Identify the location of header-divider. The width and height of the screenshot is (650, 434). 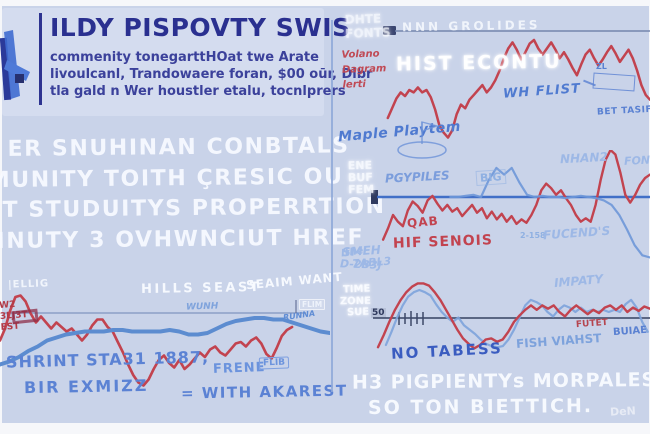
(40, 59).